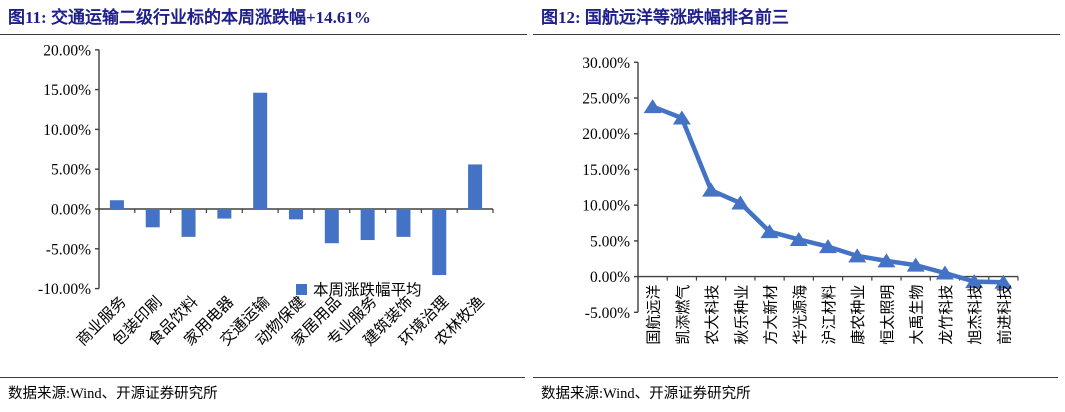 The image size is (1065, 412). I want to click on figure-11-title-underline, so click(263, 34).